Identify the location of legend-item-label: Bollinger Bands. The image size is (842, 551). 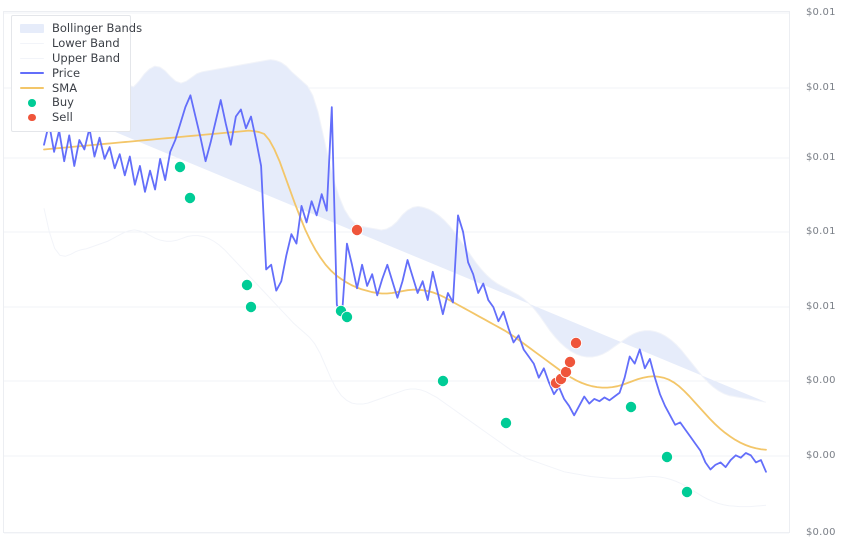
(97, 28).